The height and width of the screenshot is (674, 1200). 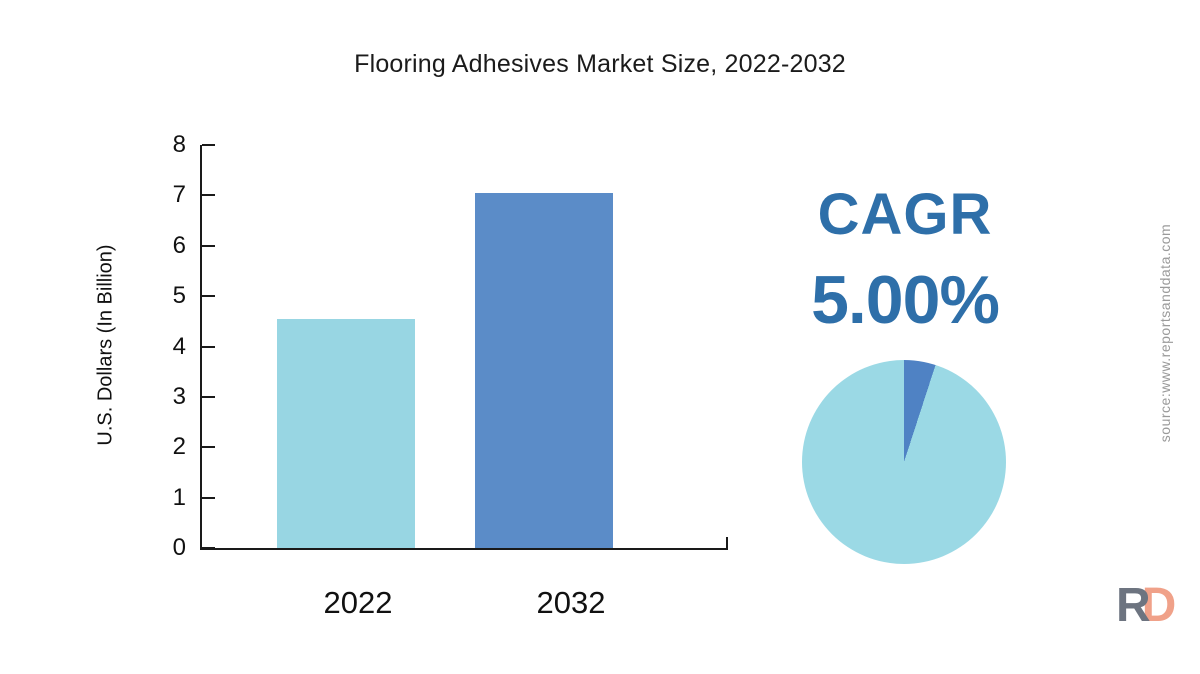 What do you see at coordinates (358, 602) in the screenshot?
I see `x-axis-label-2022: 2022` at bounding box center [358, 602].